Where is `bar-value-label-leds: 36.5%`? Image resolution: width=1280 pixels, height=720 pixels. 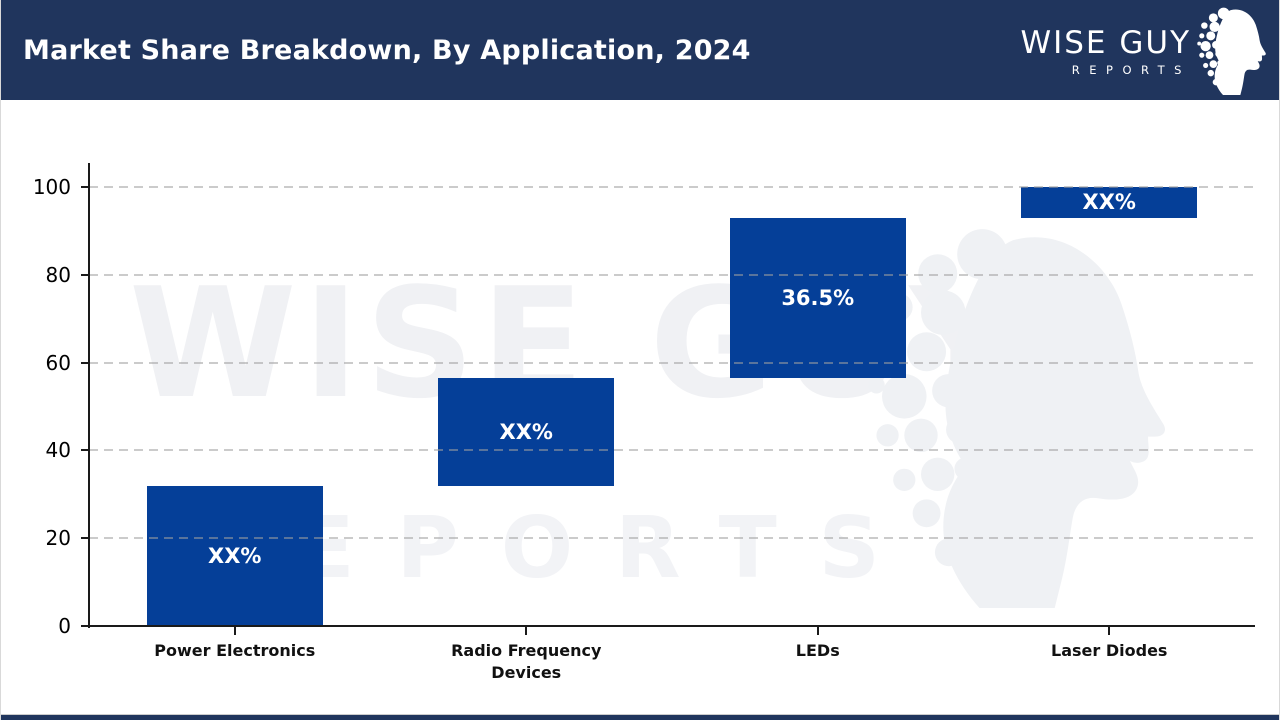 bar-value-label-leds: 36.5% is located at coordinates (818, 297).